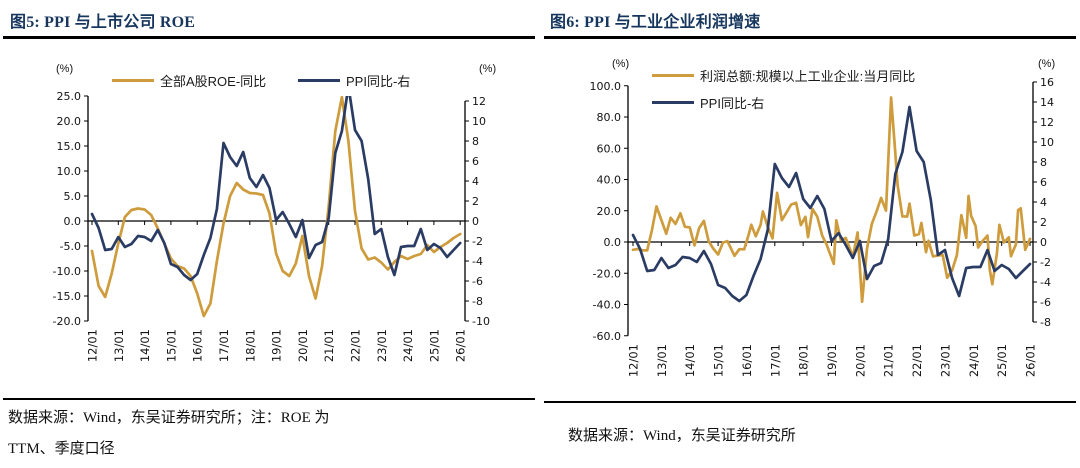 The height and width of the screenshot is (468, 1080). Describe the element at coordinates (481, 321) in the screenshot. I see `svg-text: -10` at that location.